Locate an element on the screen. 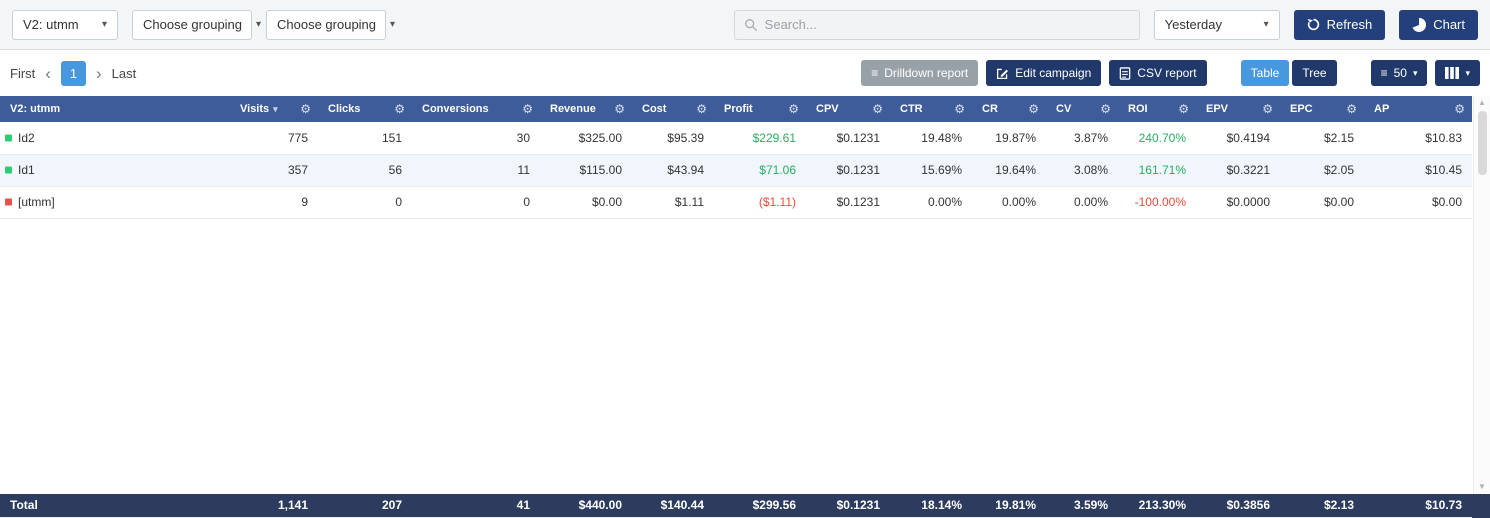 The height and width of the screenshot is (518, 1490). metric-cell: 56 is located at coordinates (365, 170).